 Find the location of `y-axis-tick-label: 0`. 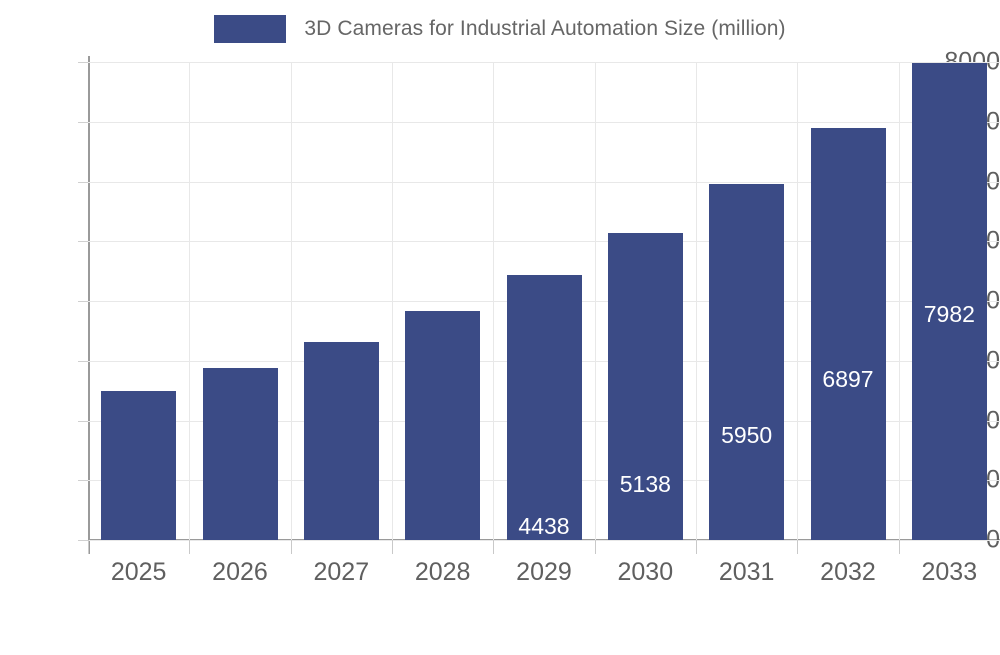

y-axis-tick-label: 0 is located at coordinates (993, 539).